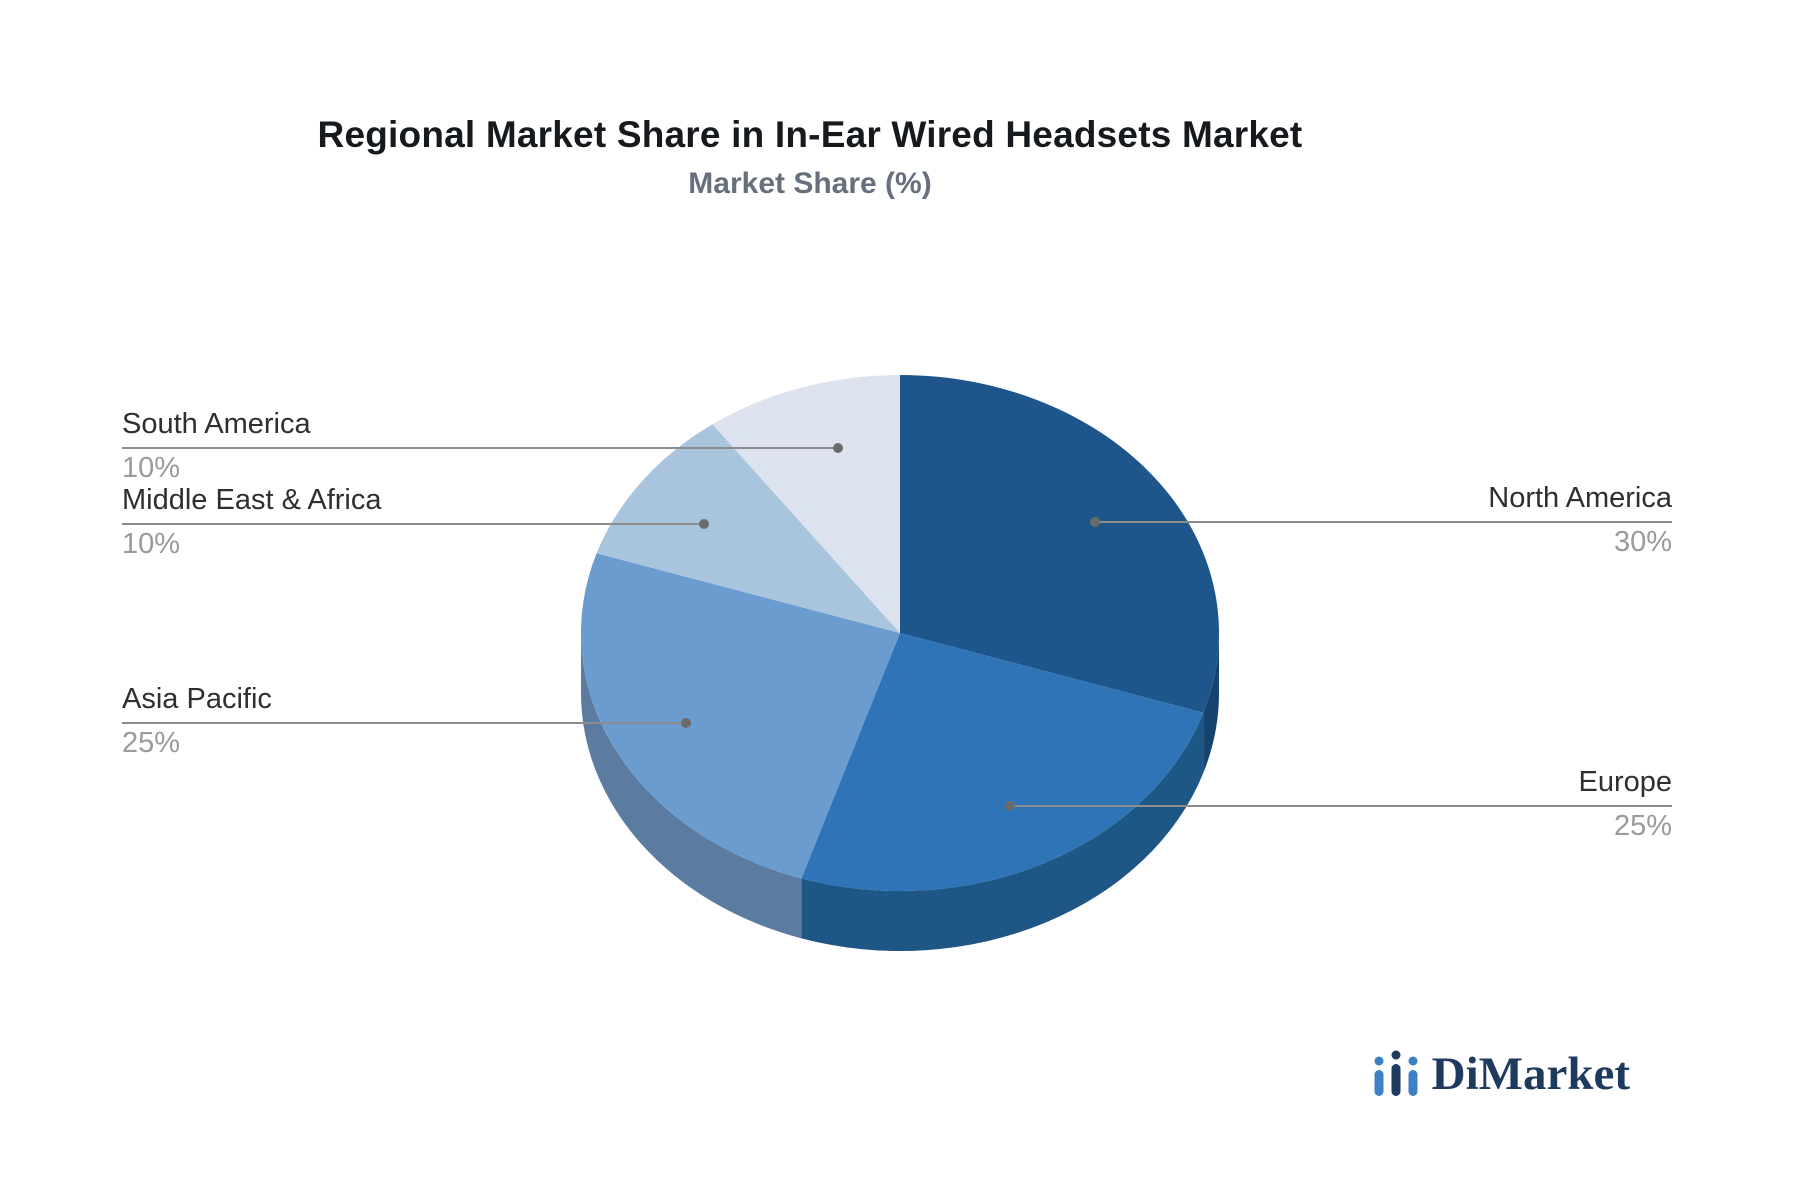  What do you see at coordinates (1642, 542) in the screenshot?
I see `slice-value: 30%` at bounding box center [1642, 542].